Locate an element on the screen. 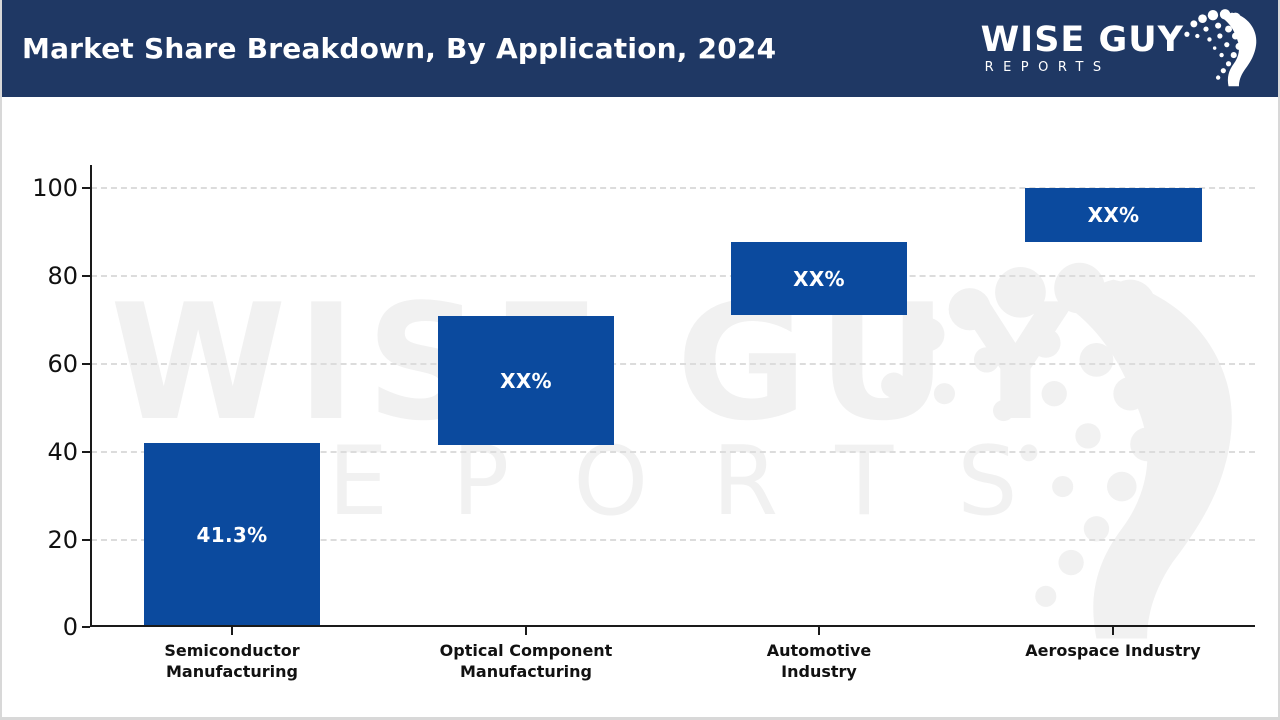  x-category-label-automotive: Automotive Industry is located at coordinates (819, 661).